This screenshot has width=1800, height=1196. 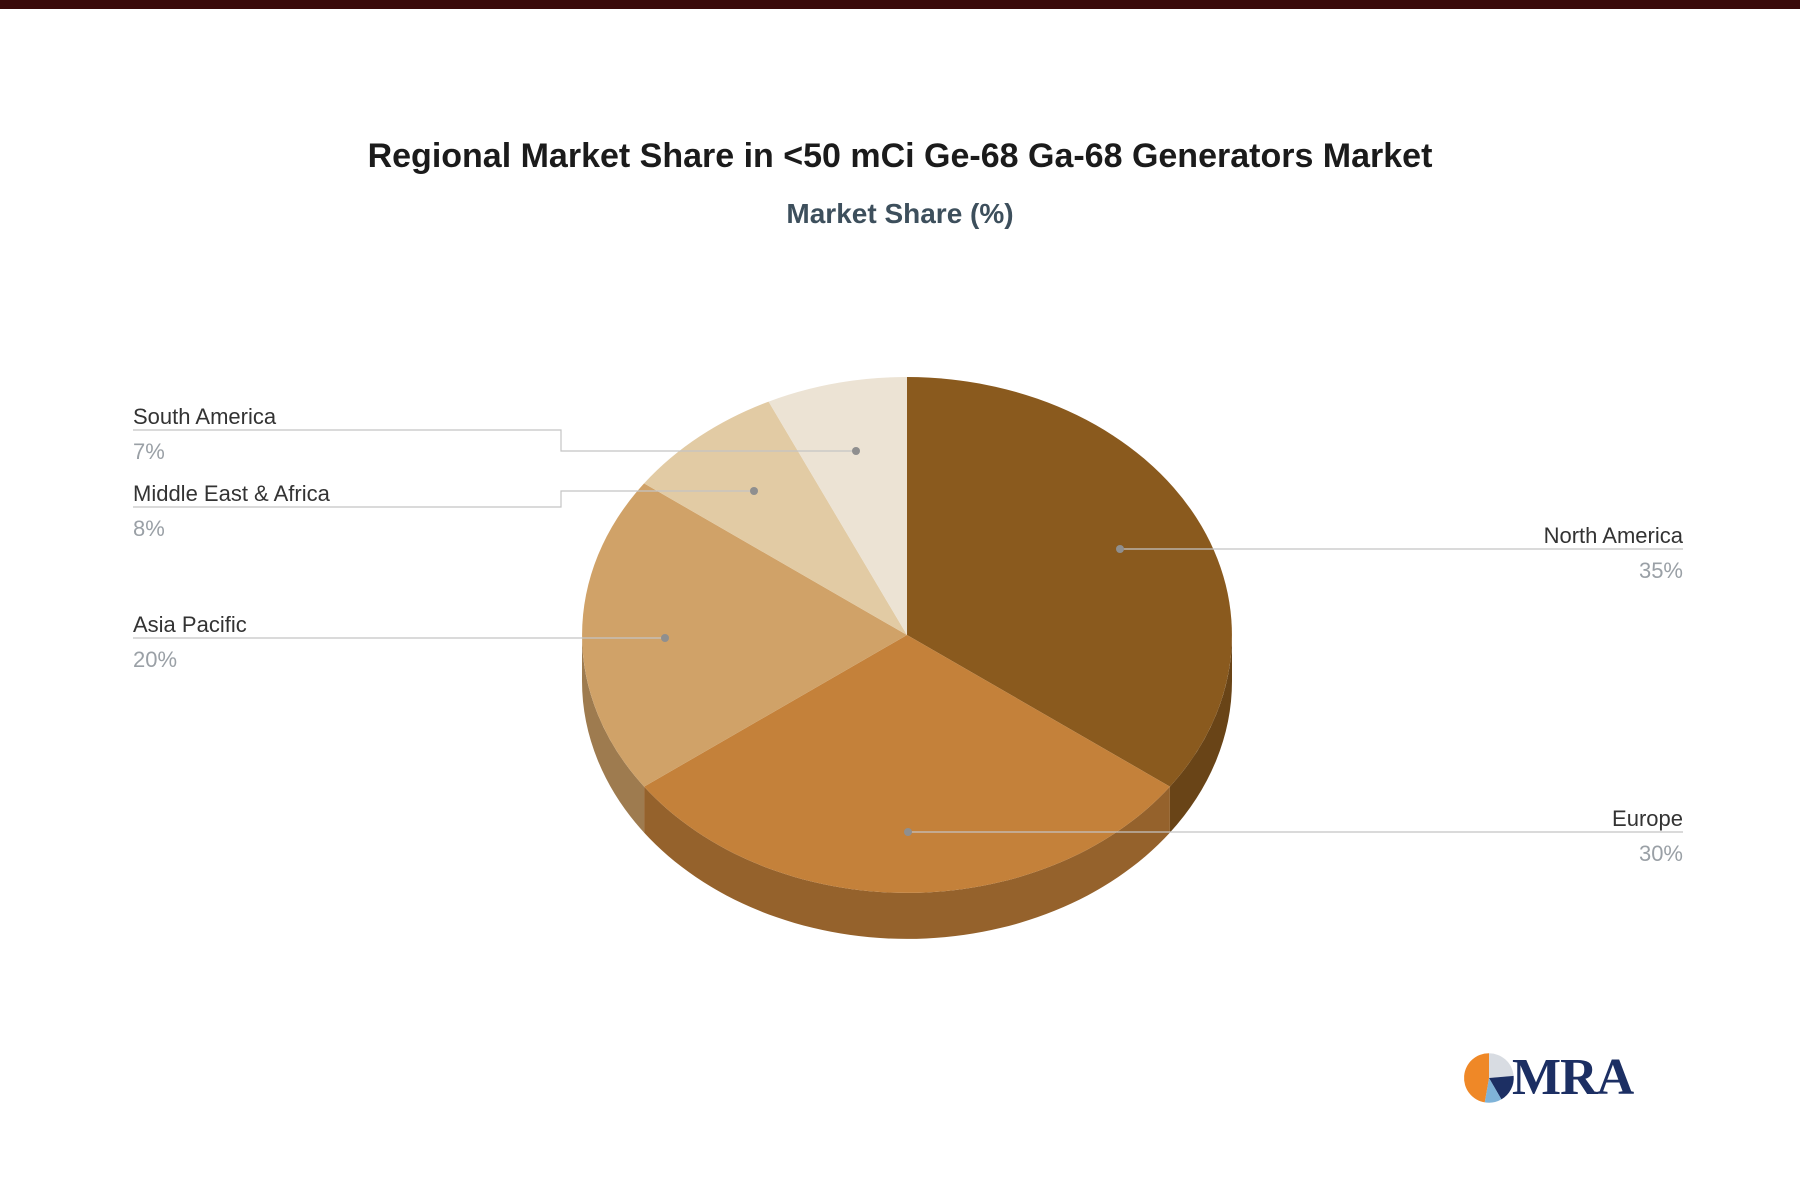 I want to click on mra-logo-icon, so click(x=1489, y=1077).